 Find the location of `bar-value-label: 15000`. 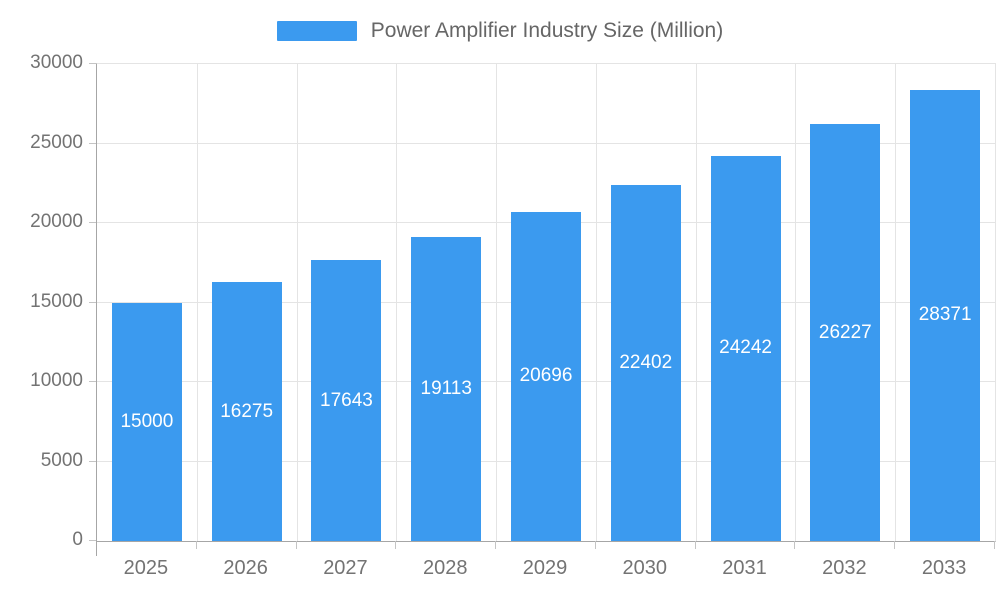

bar-value-label: 15000 is located at coordinates (147, 421).